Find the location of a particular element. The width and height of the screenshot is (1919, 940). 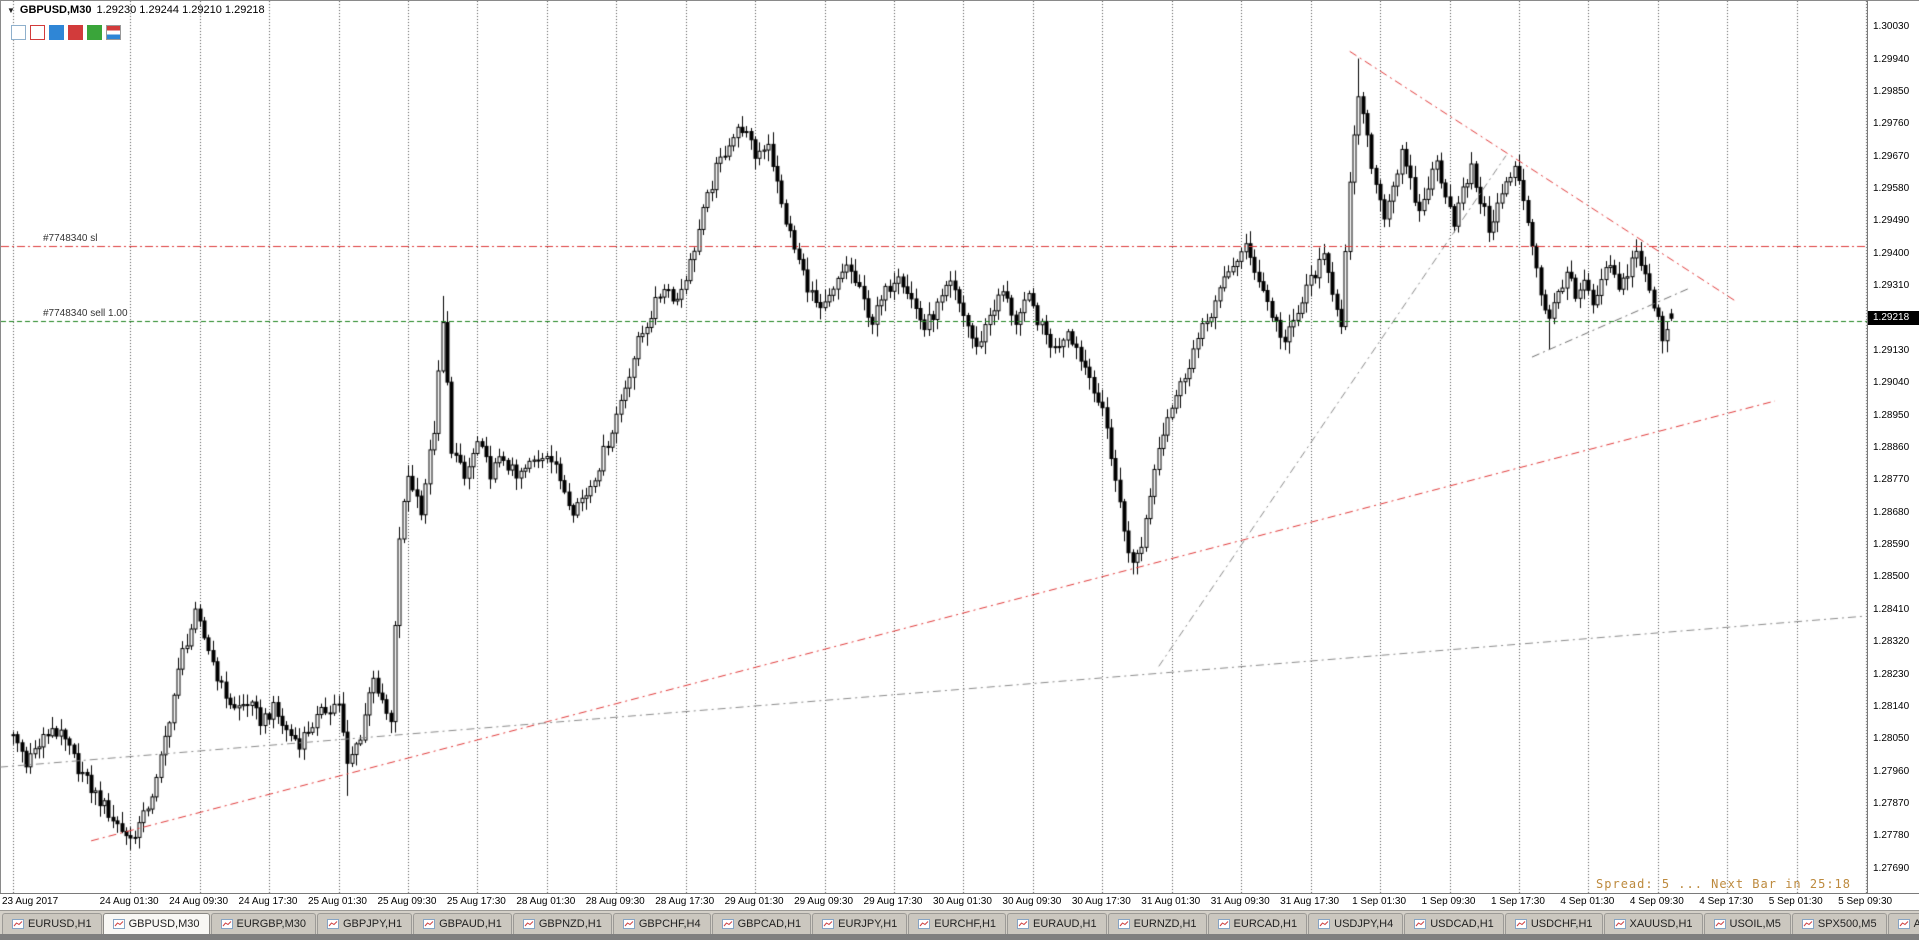

tab-label: USOIL,M5 is located at coordinates (1755, 924).